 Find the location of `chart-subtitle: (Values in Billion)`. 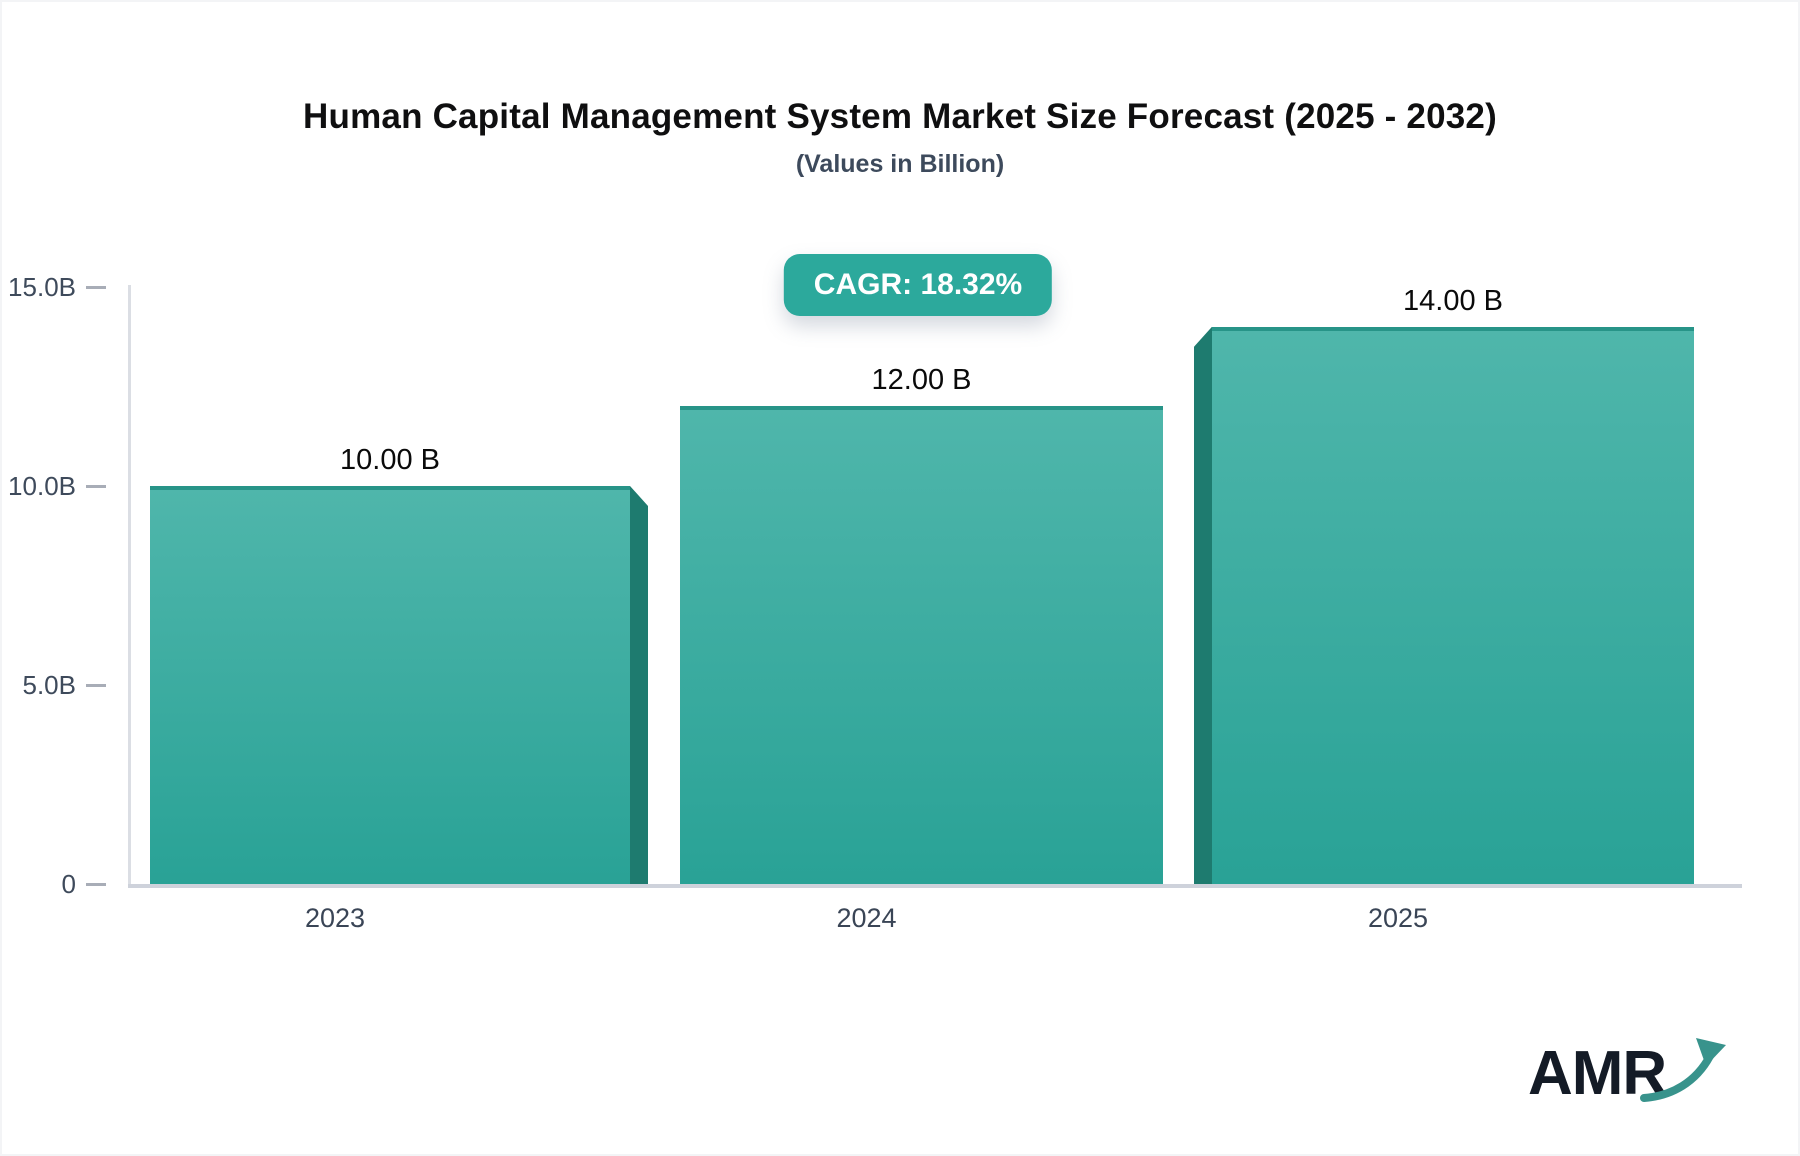

chart-subtitle: (Values in Billion) is located at coordinates (900, 164).